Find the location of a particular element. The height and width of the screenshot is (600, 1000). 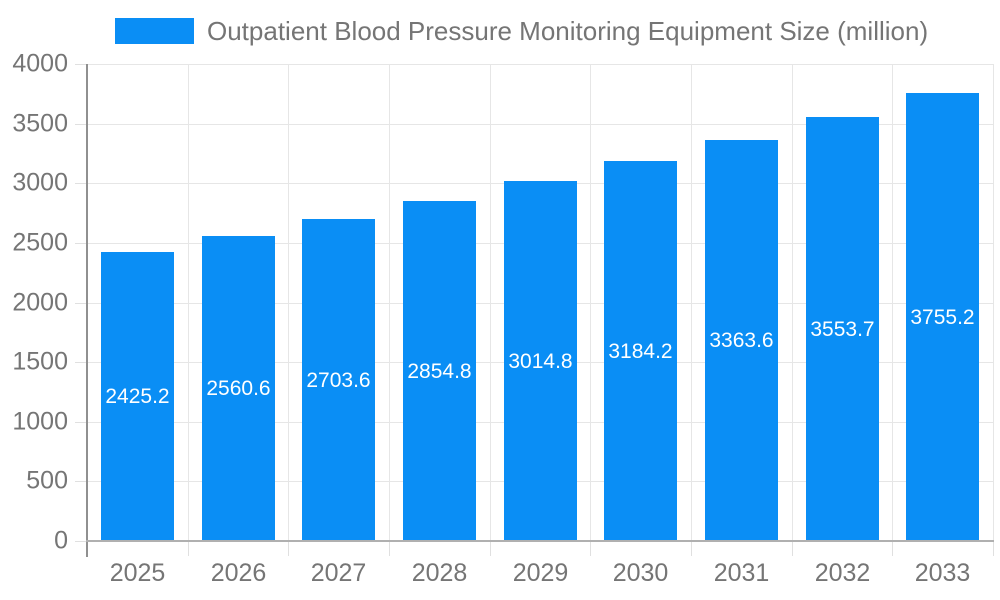

bar: 2854.8 is located at coordinates (439, 371).